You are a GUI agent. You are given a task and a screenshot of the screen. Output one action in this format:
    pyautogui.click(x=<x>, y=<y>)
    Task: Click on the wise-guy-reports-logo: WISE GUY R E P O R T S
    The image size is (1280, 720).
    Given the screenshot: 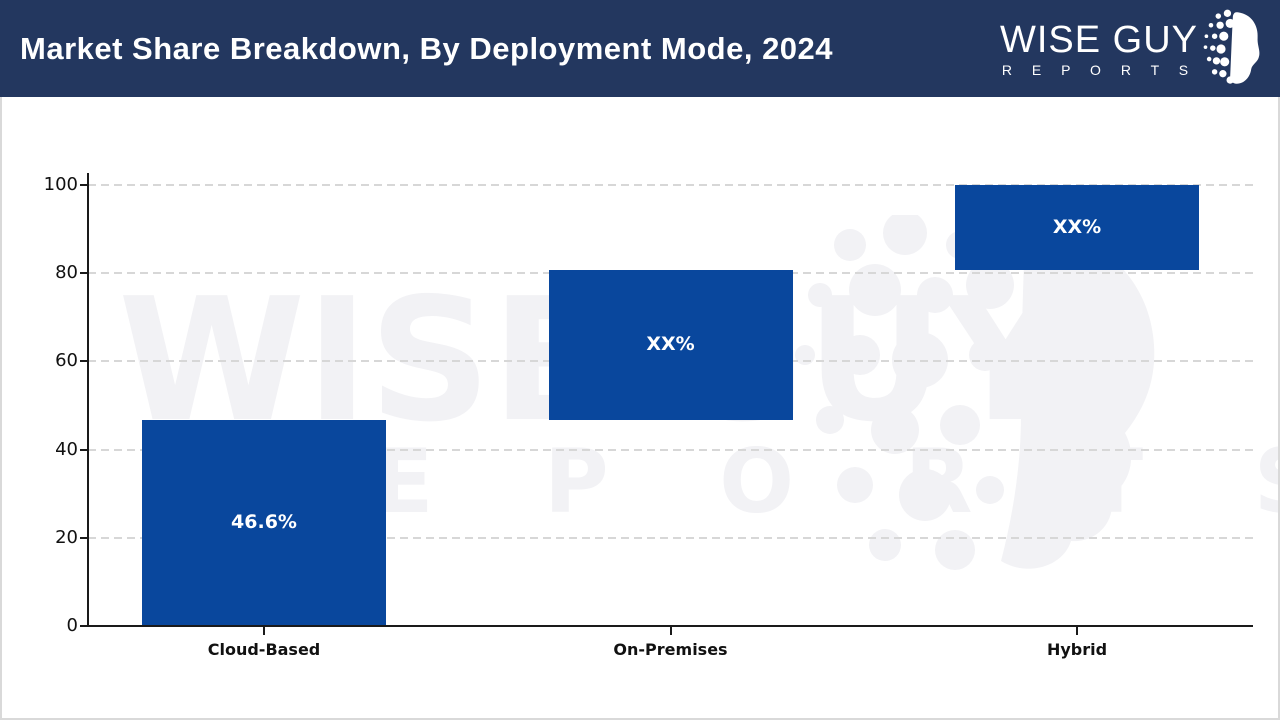 What is the action you would take?
    pyautogui.click(x=1132, y=49)
    